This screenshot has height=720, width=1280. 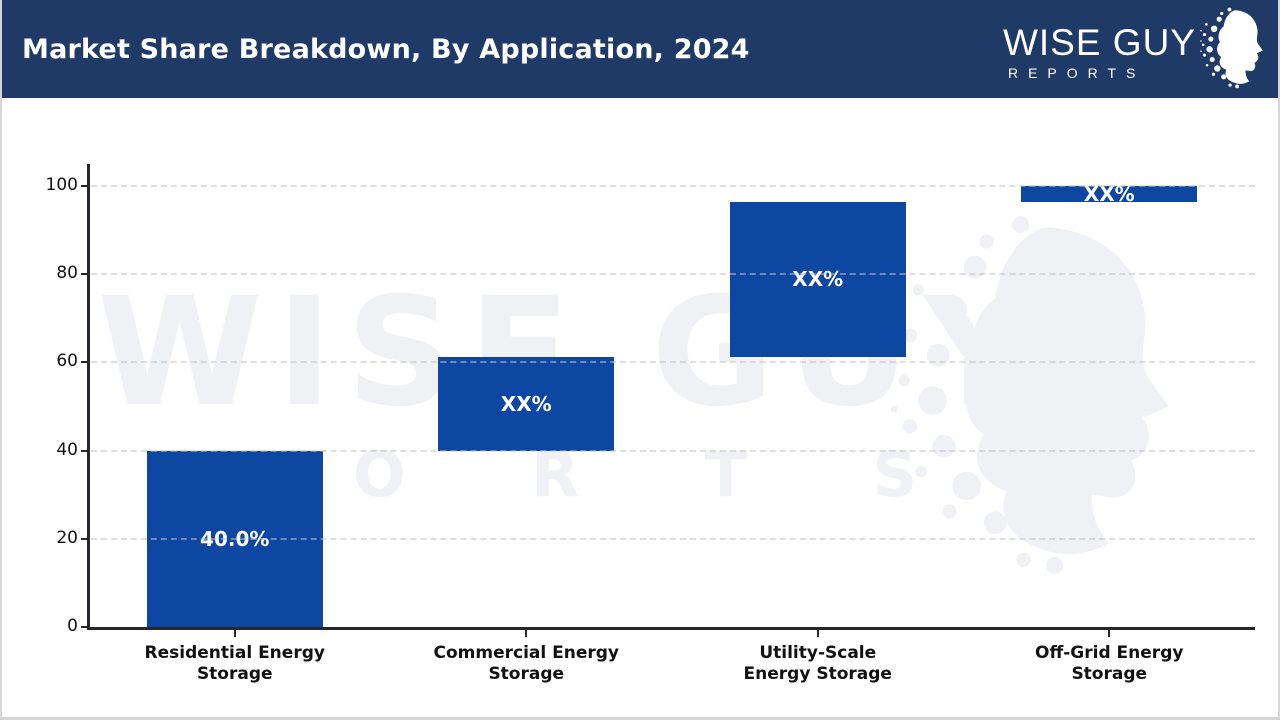 I want to click on x-category-label: Residential Energy Storage, so click(x=235, y=664).